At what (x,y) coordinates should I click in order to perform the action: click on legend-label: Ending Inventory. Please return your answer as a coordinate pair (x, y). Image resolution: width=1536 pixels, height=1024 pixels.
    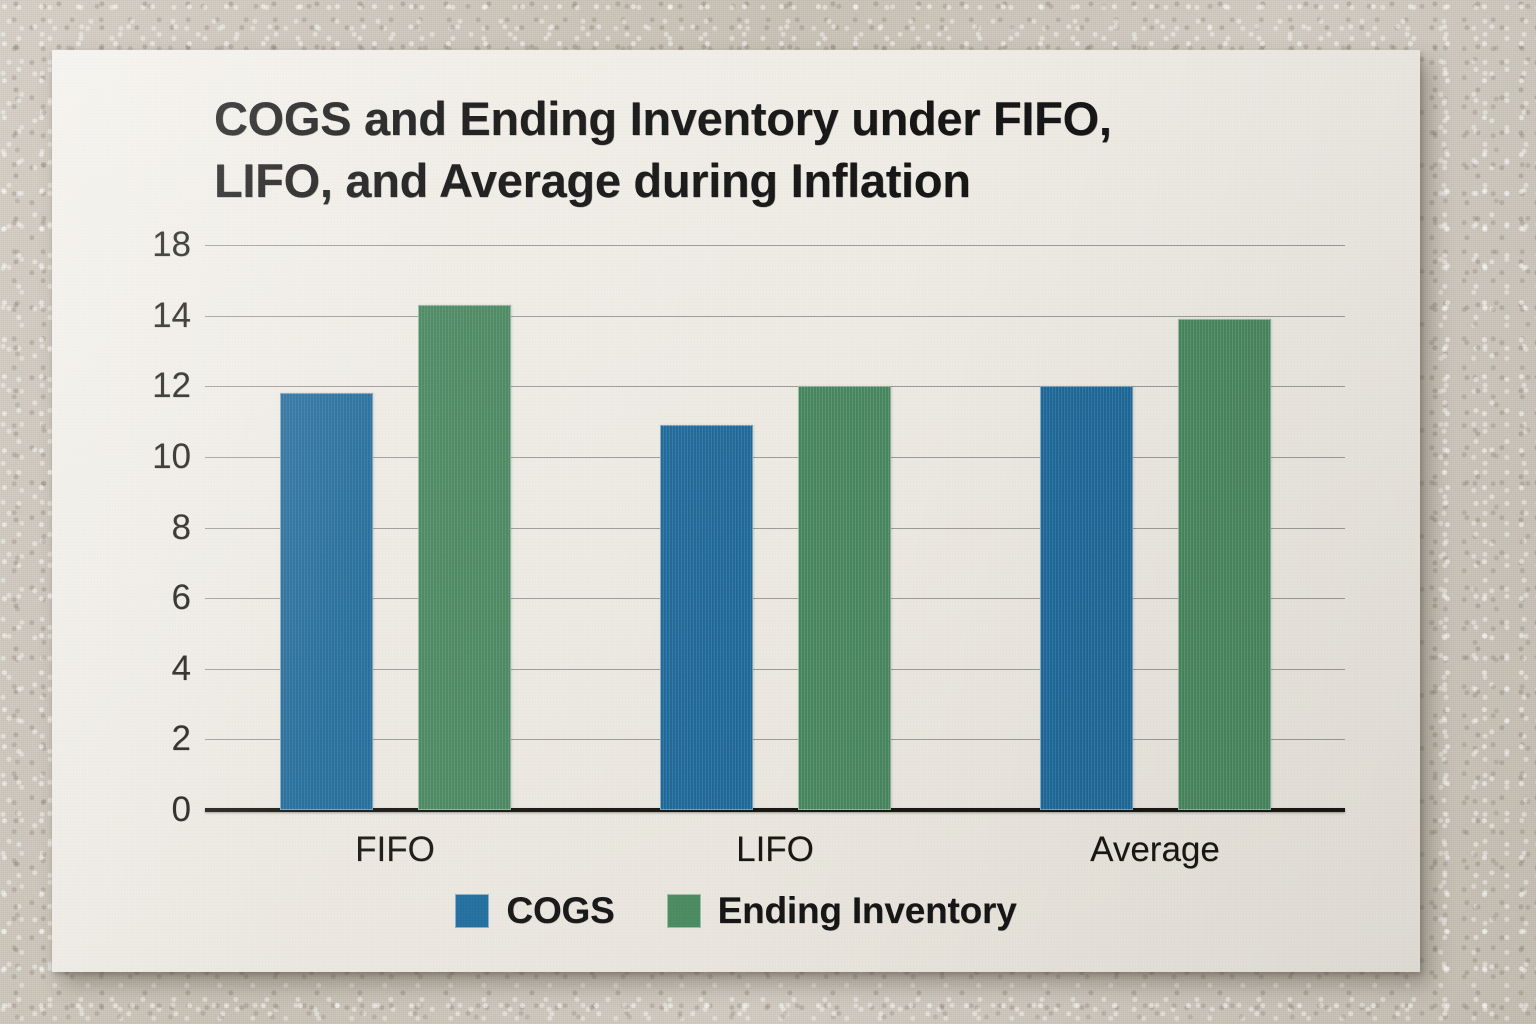
    Looking at the image, I should click on (867, 910).